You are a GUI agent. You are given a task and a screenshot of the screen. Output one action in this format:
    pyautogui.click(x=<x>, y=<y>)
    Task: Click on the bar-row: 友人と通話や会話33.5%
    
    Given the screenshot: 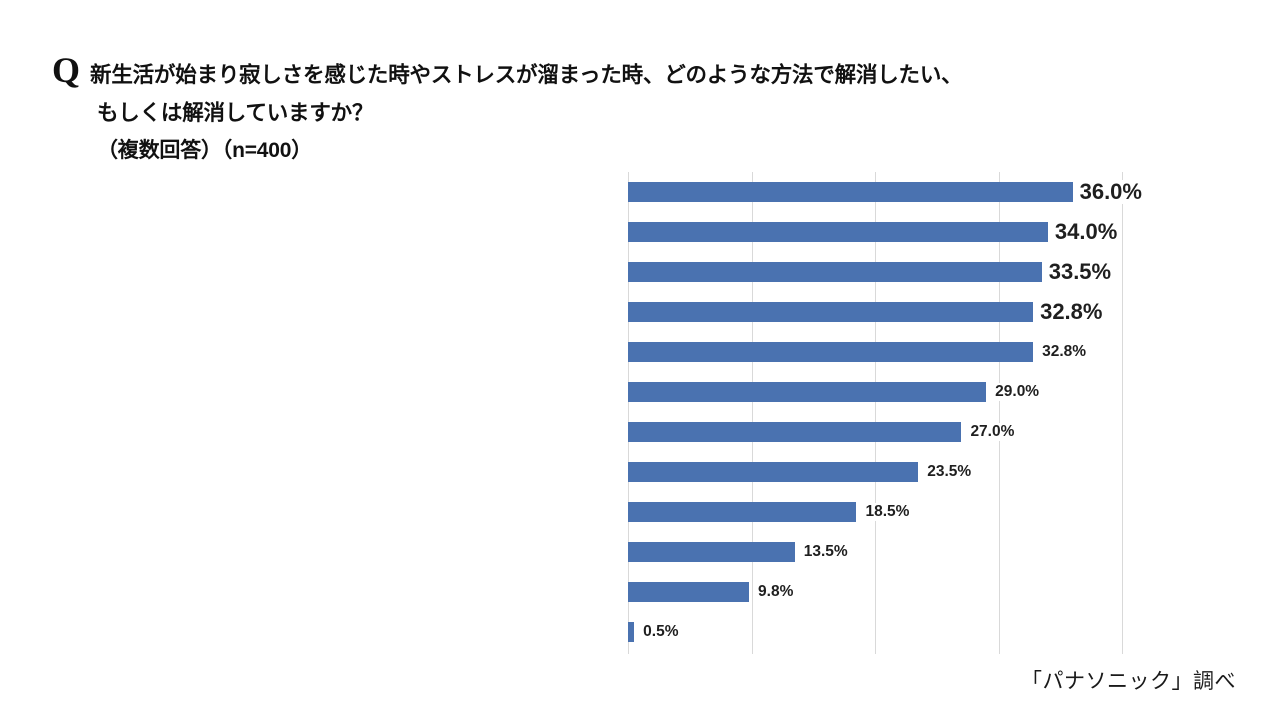 What is the action you would take?
    pyautogui.click(x=875, y=272)
    